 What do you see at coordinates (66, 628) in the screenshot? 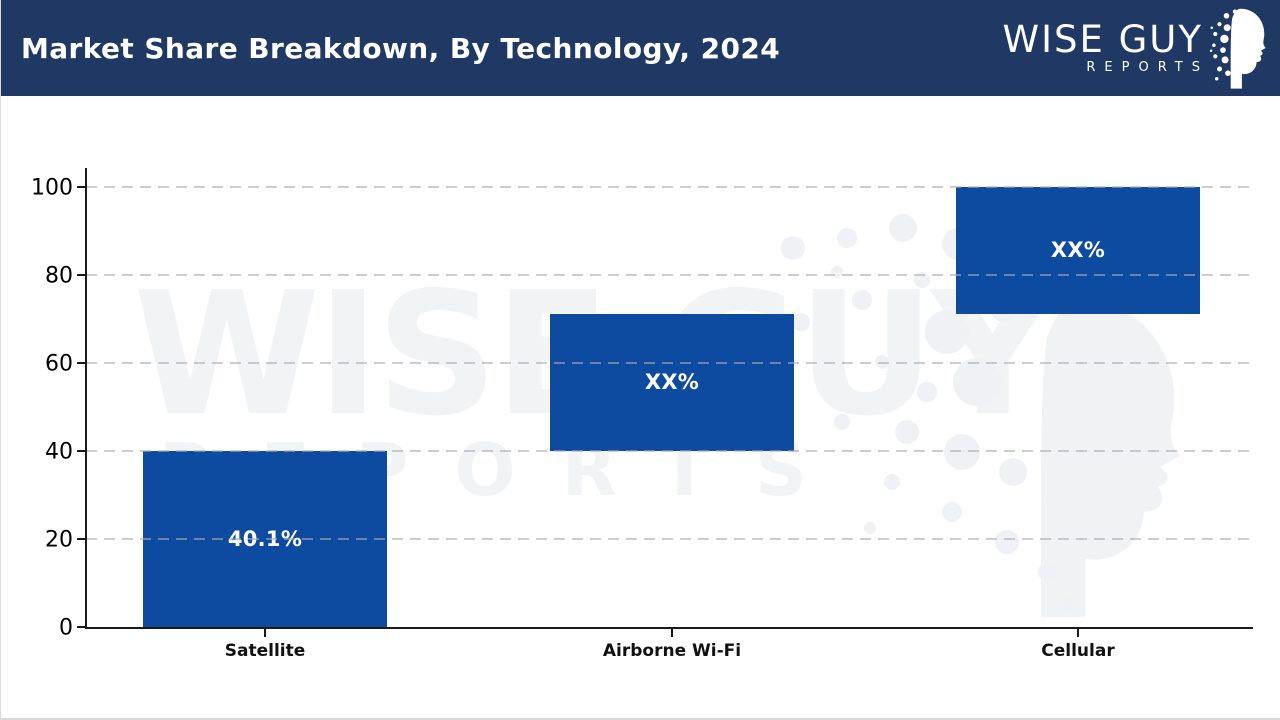
I see `y-tick-label-0: 0` at bounding box center [66, 628].